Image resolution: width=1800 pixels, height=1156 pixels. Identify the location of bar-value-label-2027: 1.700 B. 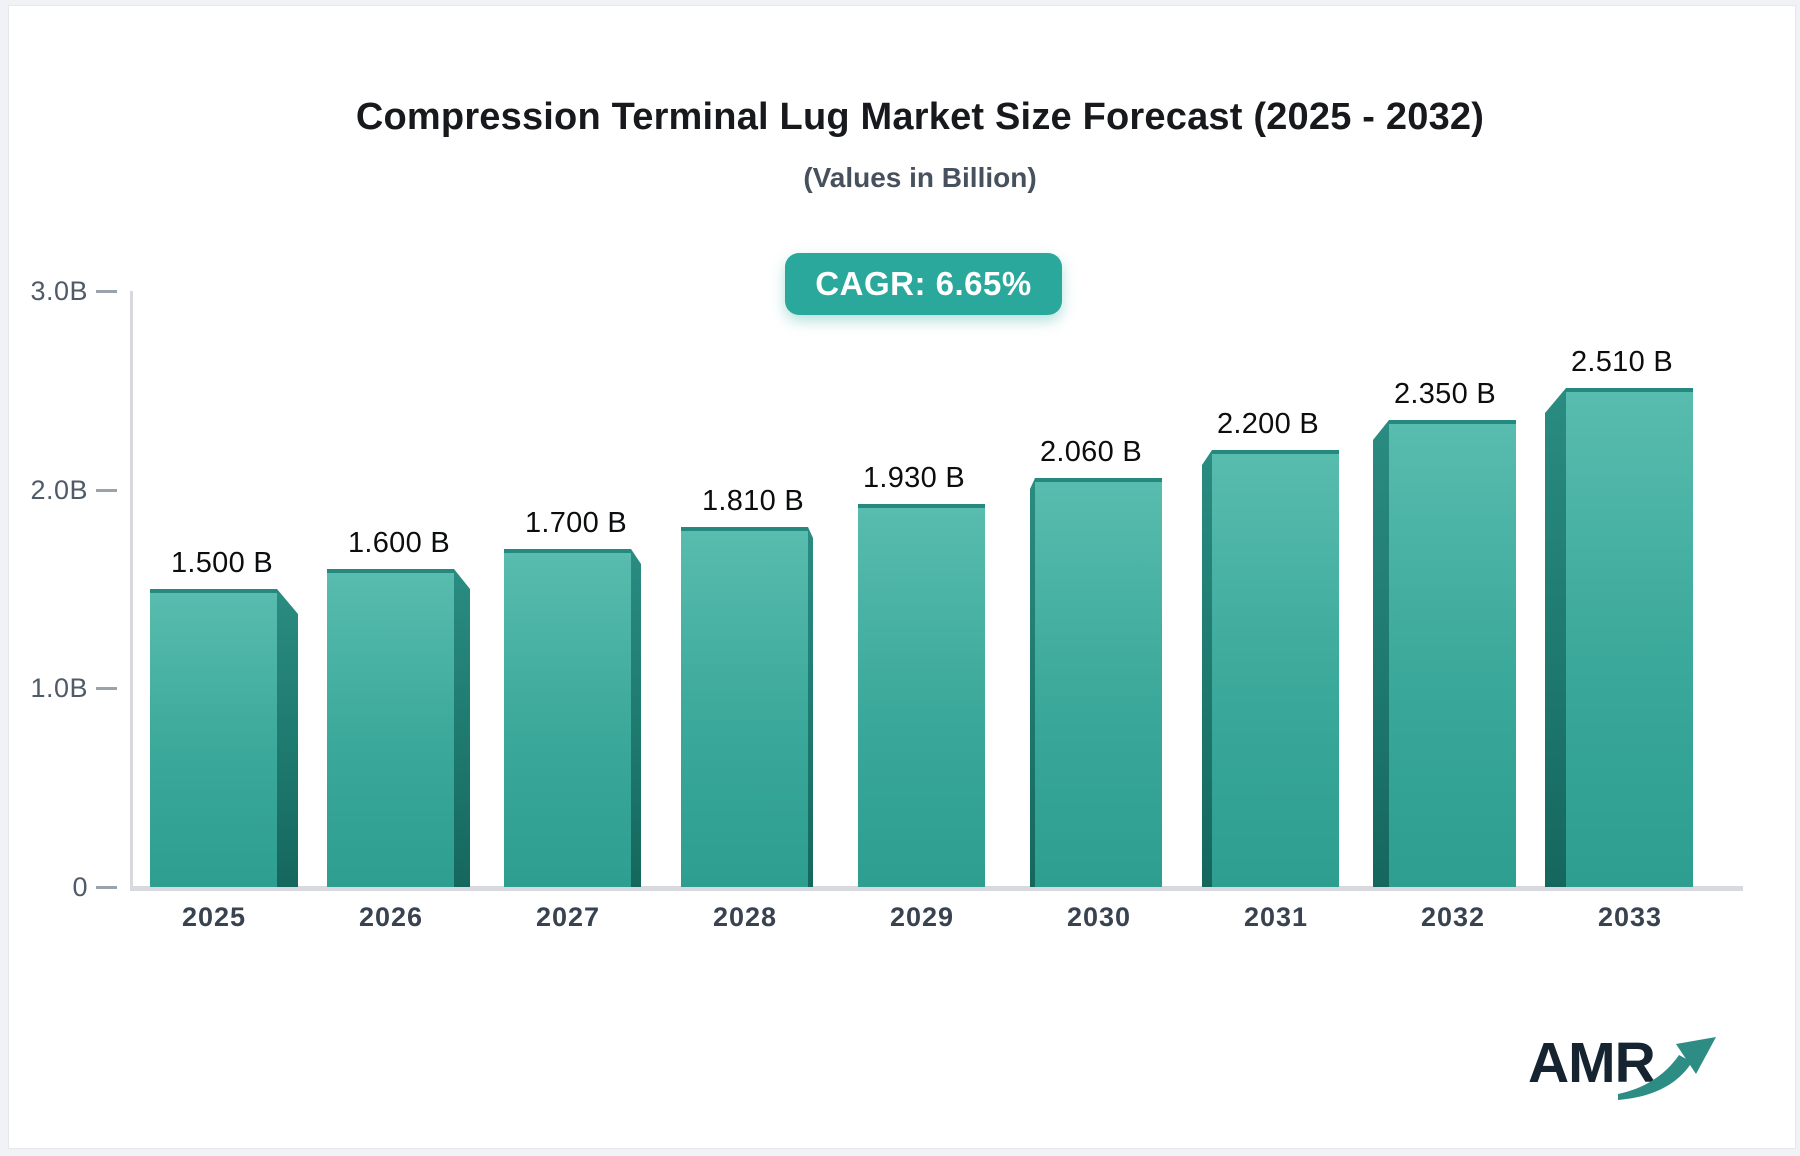
(576, 523).